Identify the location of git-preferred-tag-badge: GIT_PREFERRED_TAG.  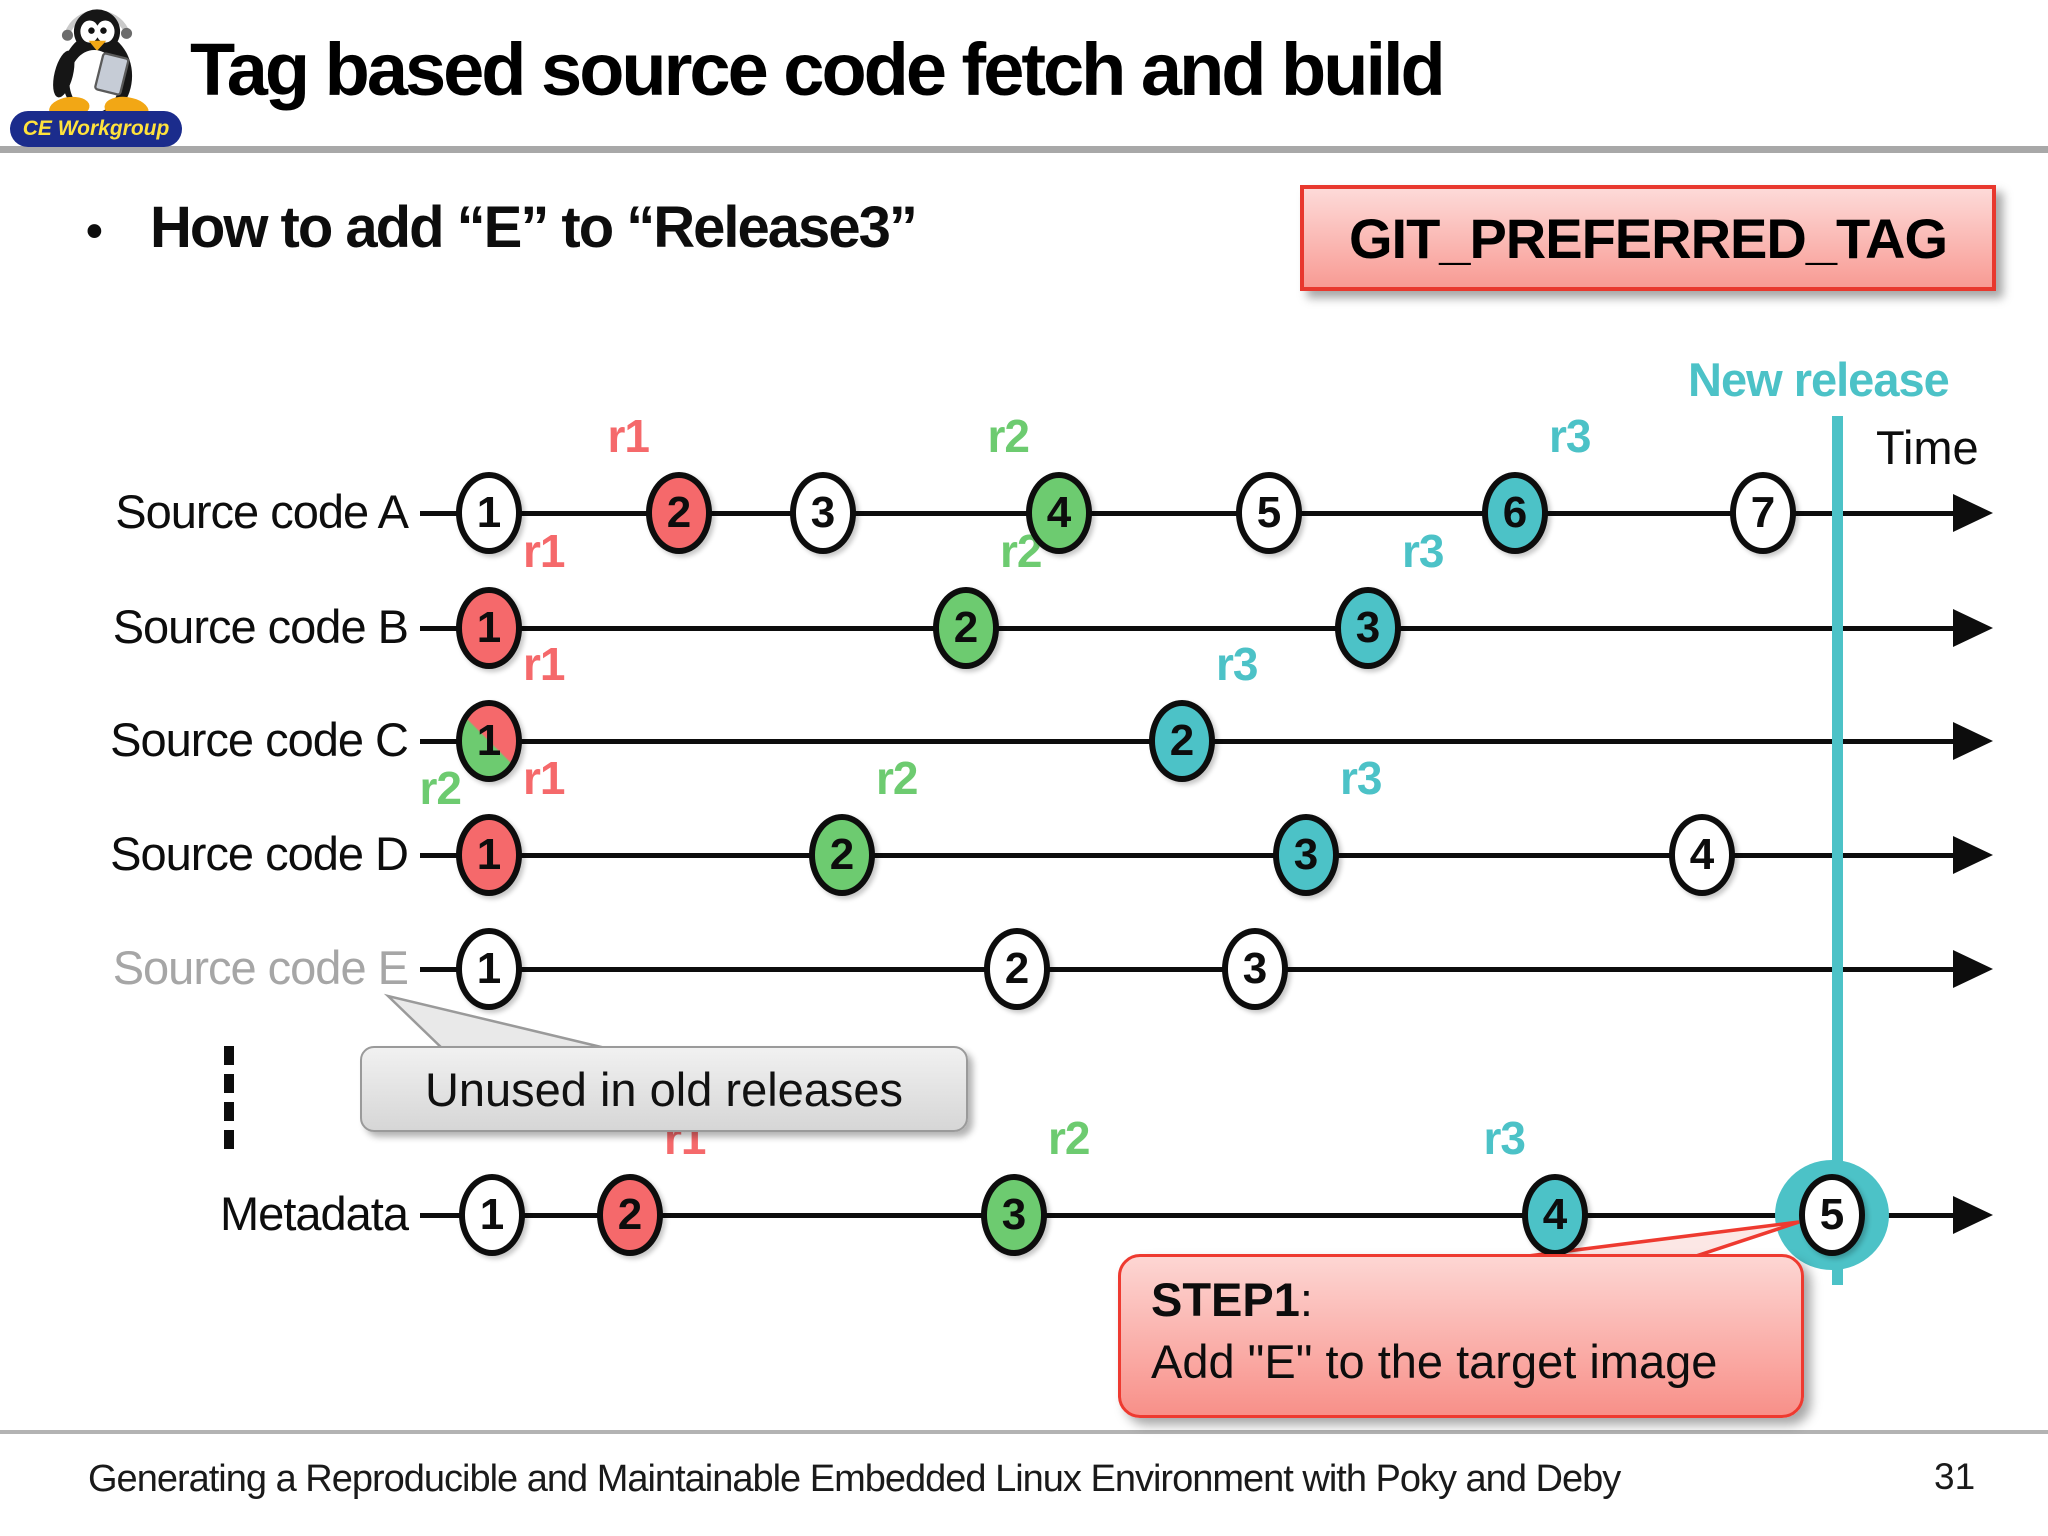
(1648, 238).